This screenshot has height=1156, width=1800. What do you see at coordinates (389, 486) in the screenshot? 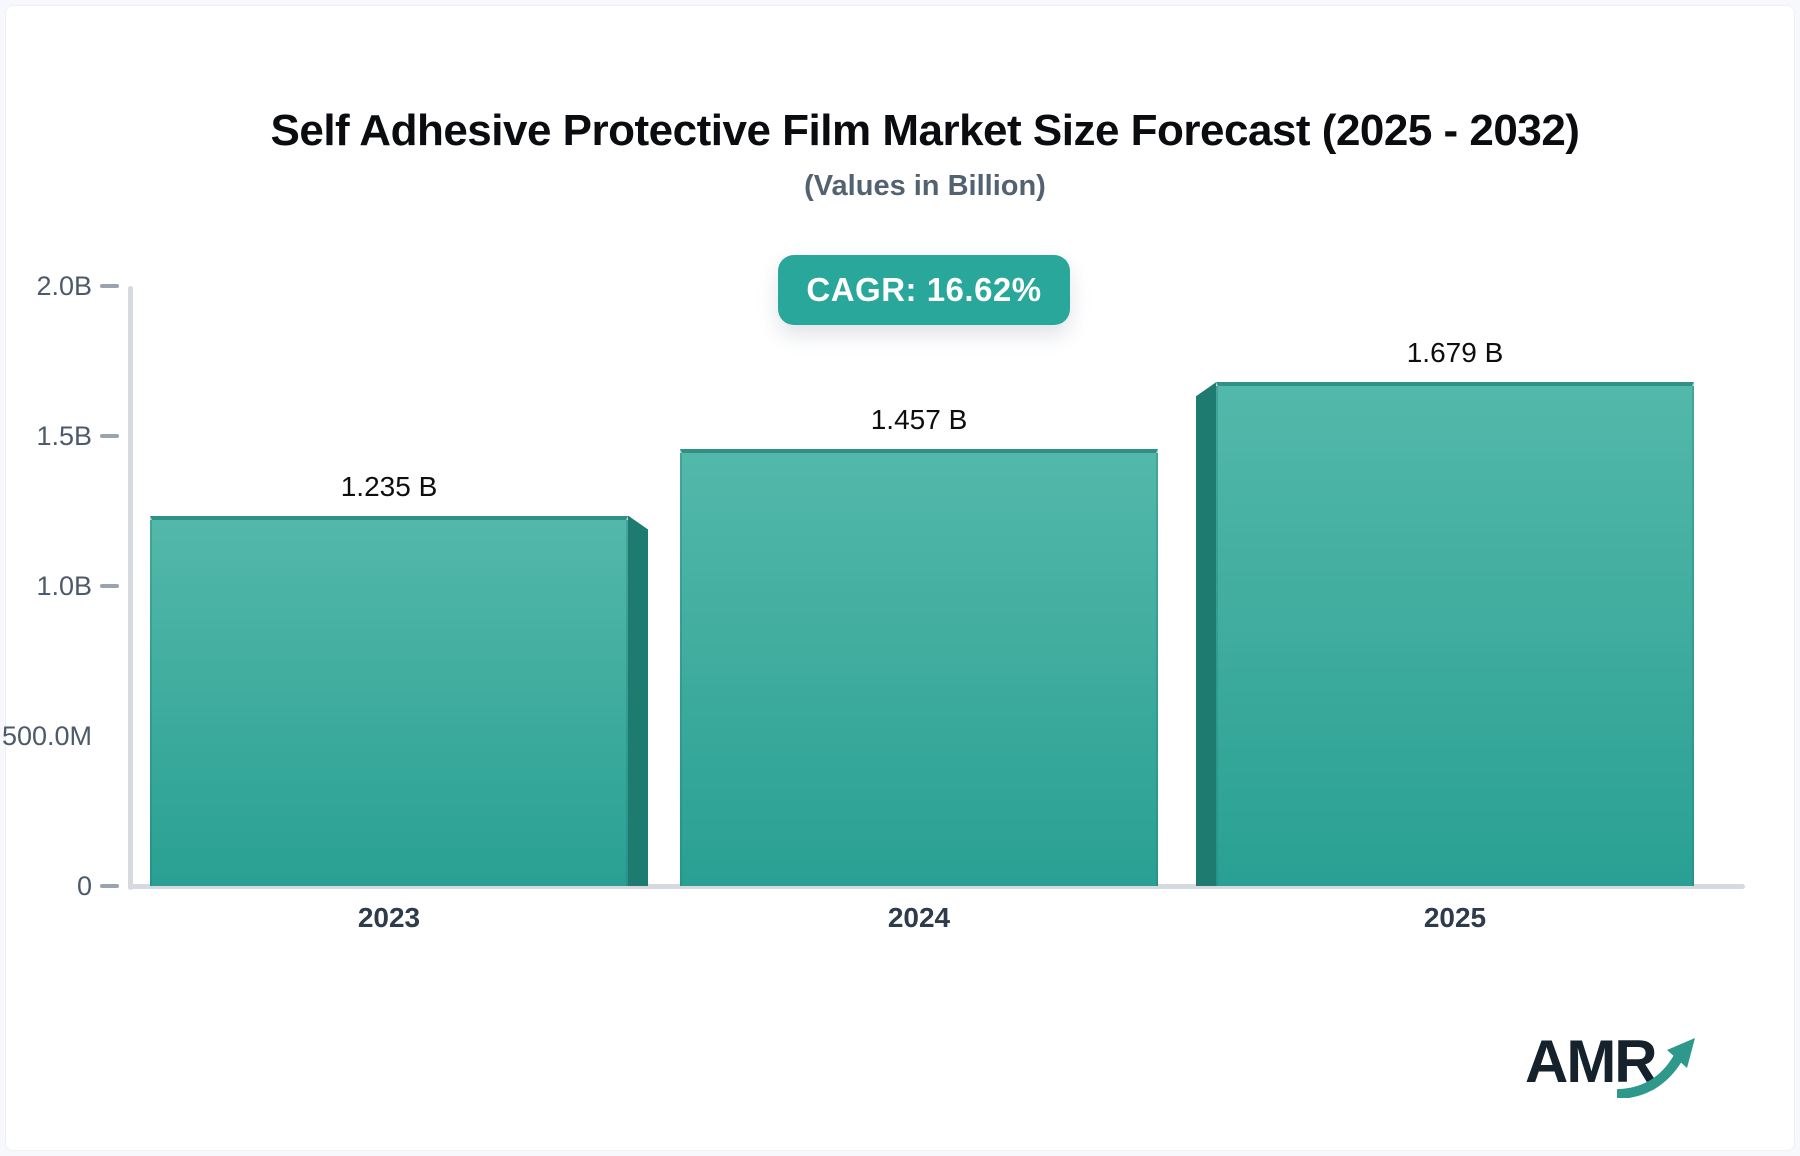
I see `bar-value-label: 1.235 B` at bounding box center [389, 486].